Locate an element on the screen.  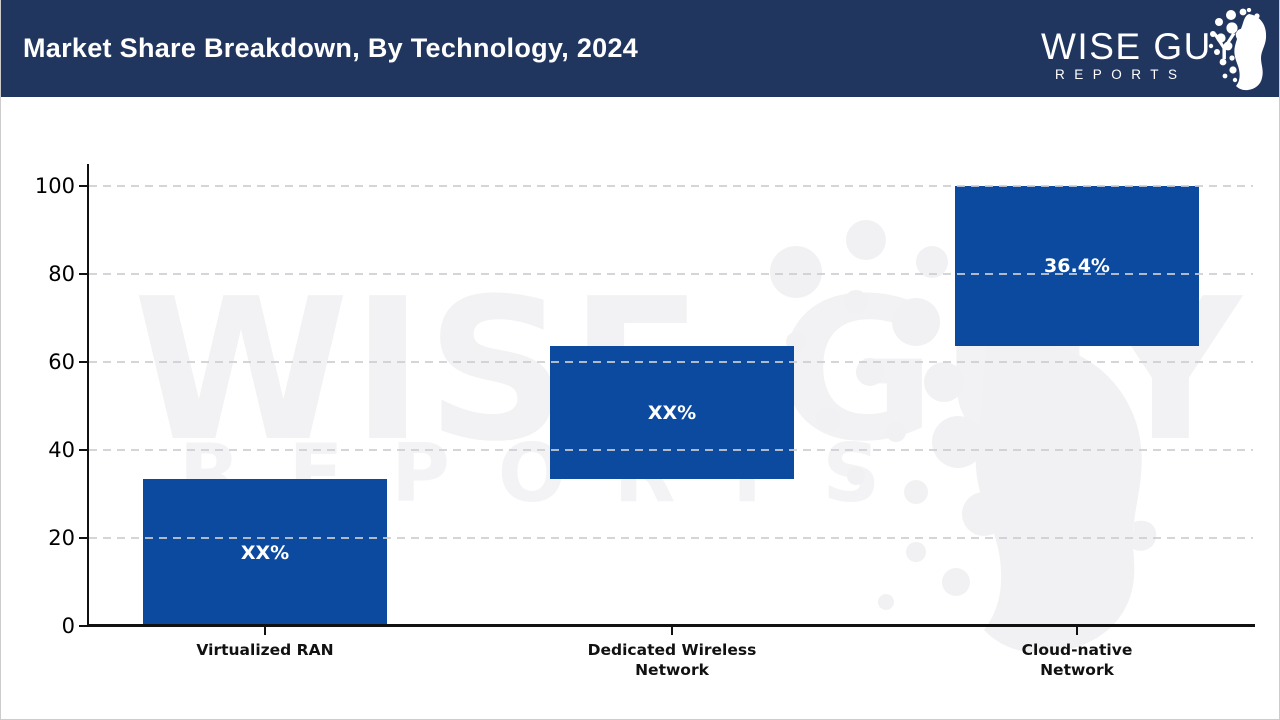
logo-wordmark: WISE GUY is located at coordinates (1140, 46).